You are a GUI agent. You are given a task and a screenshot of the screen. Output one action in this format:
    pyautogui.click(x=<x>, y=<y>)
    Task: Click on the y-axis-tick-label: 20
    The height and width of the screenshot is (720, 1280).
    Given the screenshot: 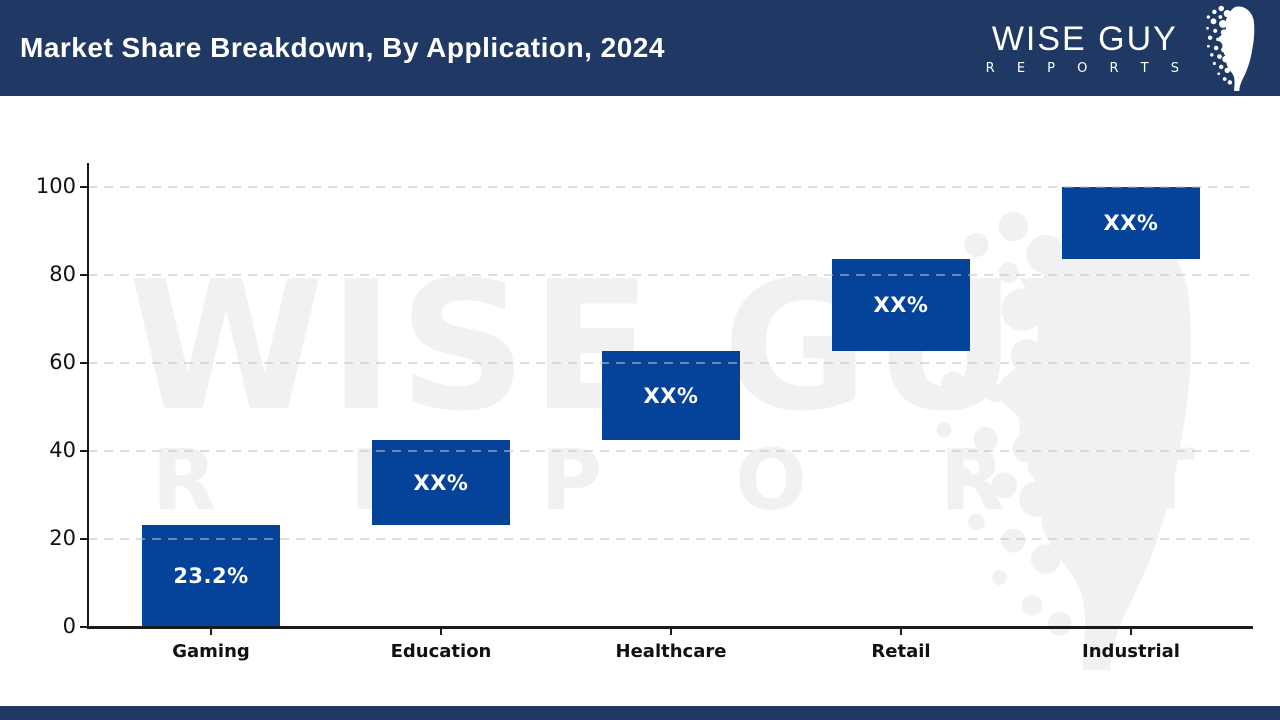 What is the action you would take?
    pyautogui.click(x=62, y=538)
    